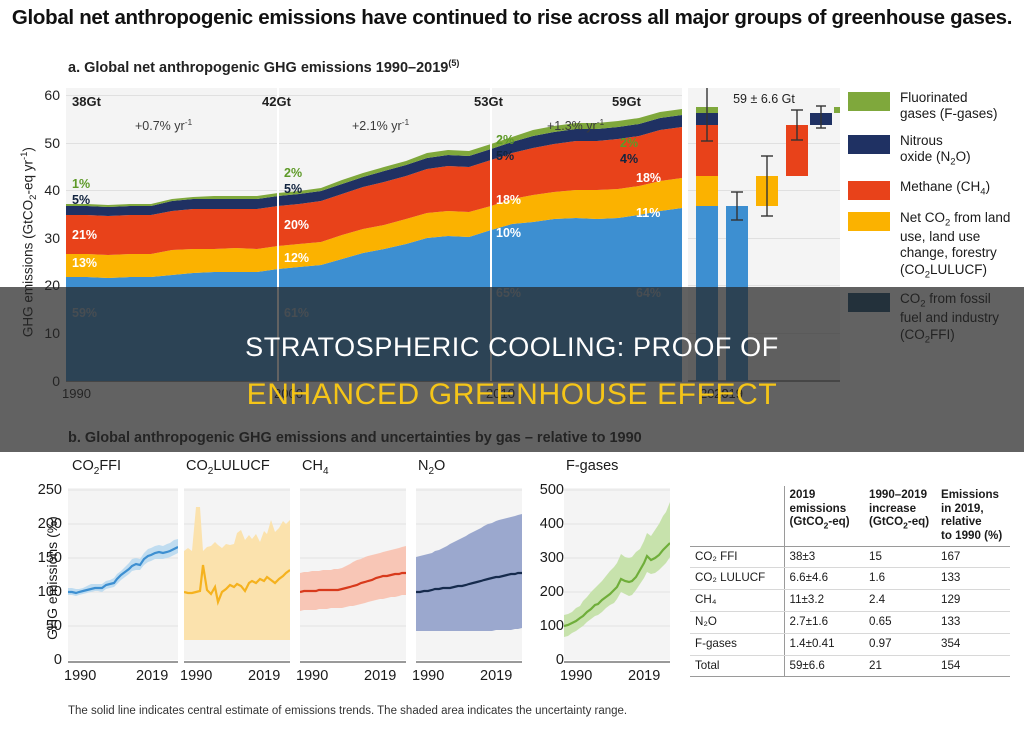 The width and height of the screenshot is (1024, 733). Describe the element at coordinates (936, 189) in the screenshot. I see `legend-item-ch4: Methane (CH4)` at that location.